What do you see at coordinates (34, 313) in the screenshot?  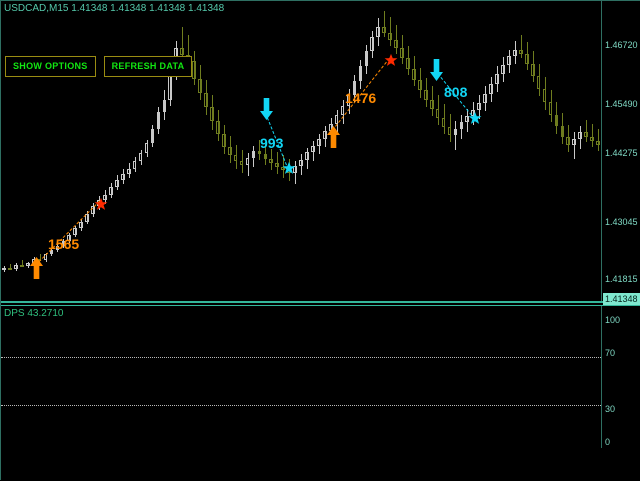 I see `indicator-header-label: DPS 43.2710` at bounding box center [34, 313].